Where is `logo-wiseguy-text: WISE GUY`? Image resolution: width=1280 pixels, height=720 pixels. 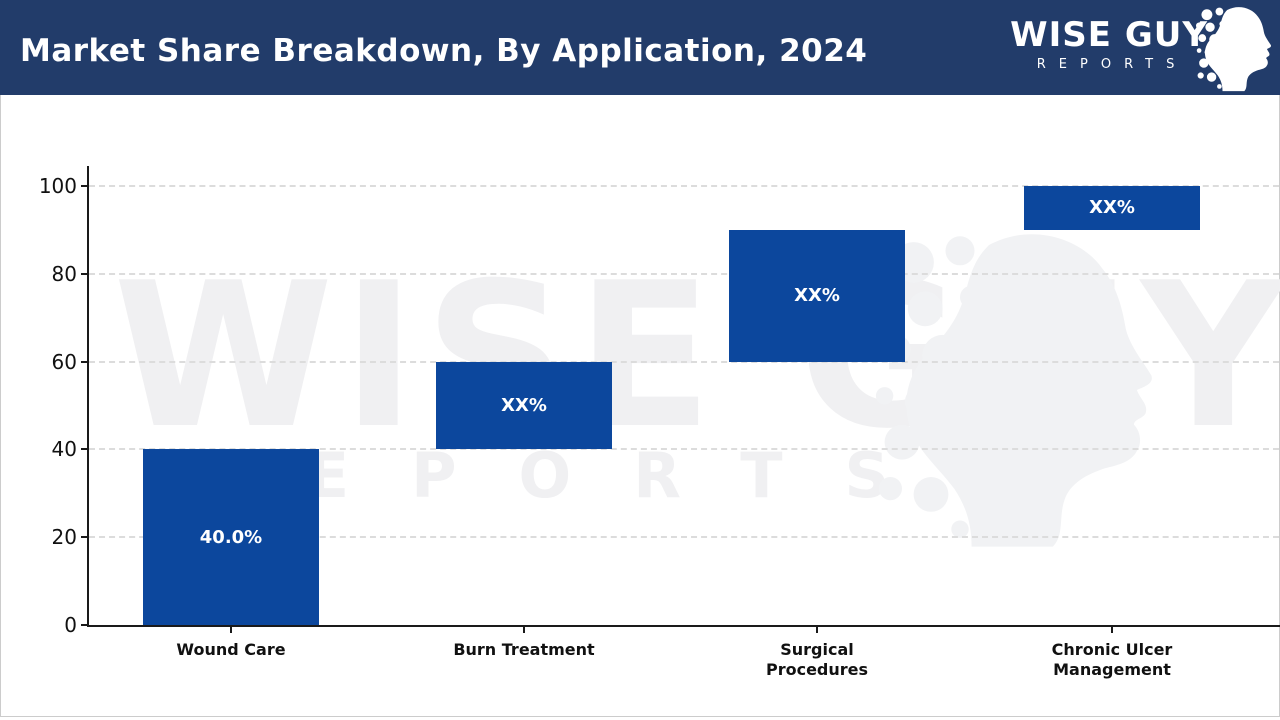
logo-wiseguy-text: WISE GUY is located at coordinates (1109, 35).